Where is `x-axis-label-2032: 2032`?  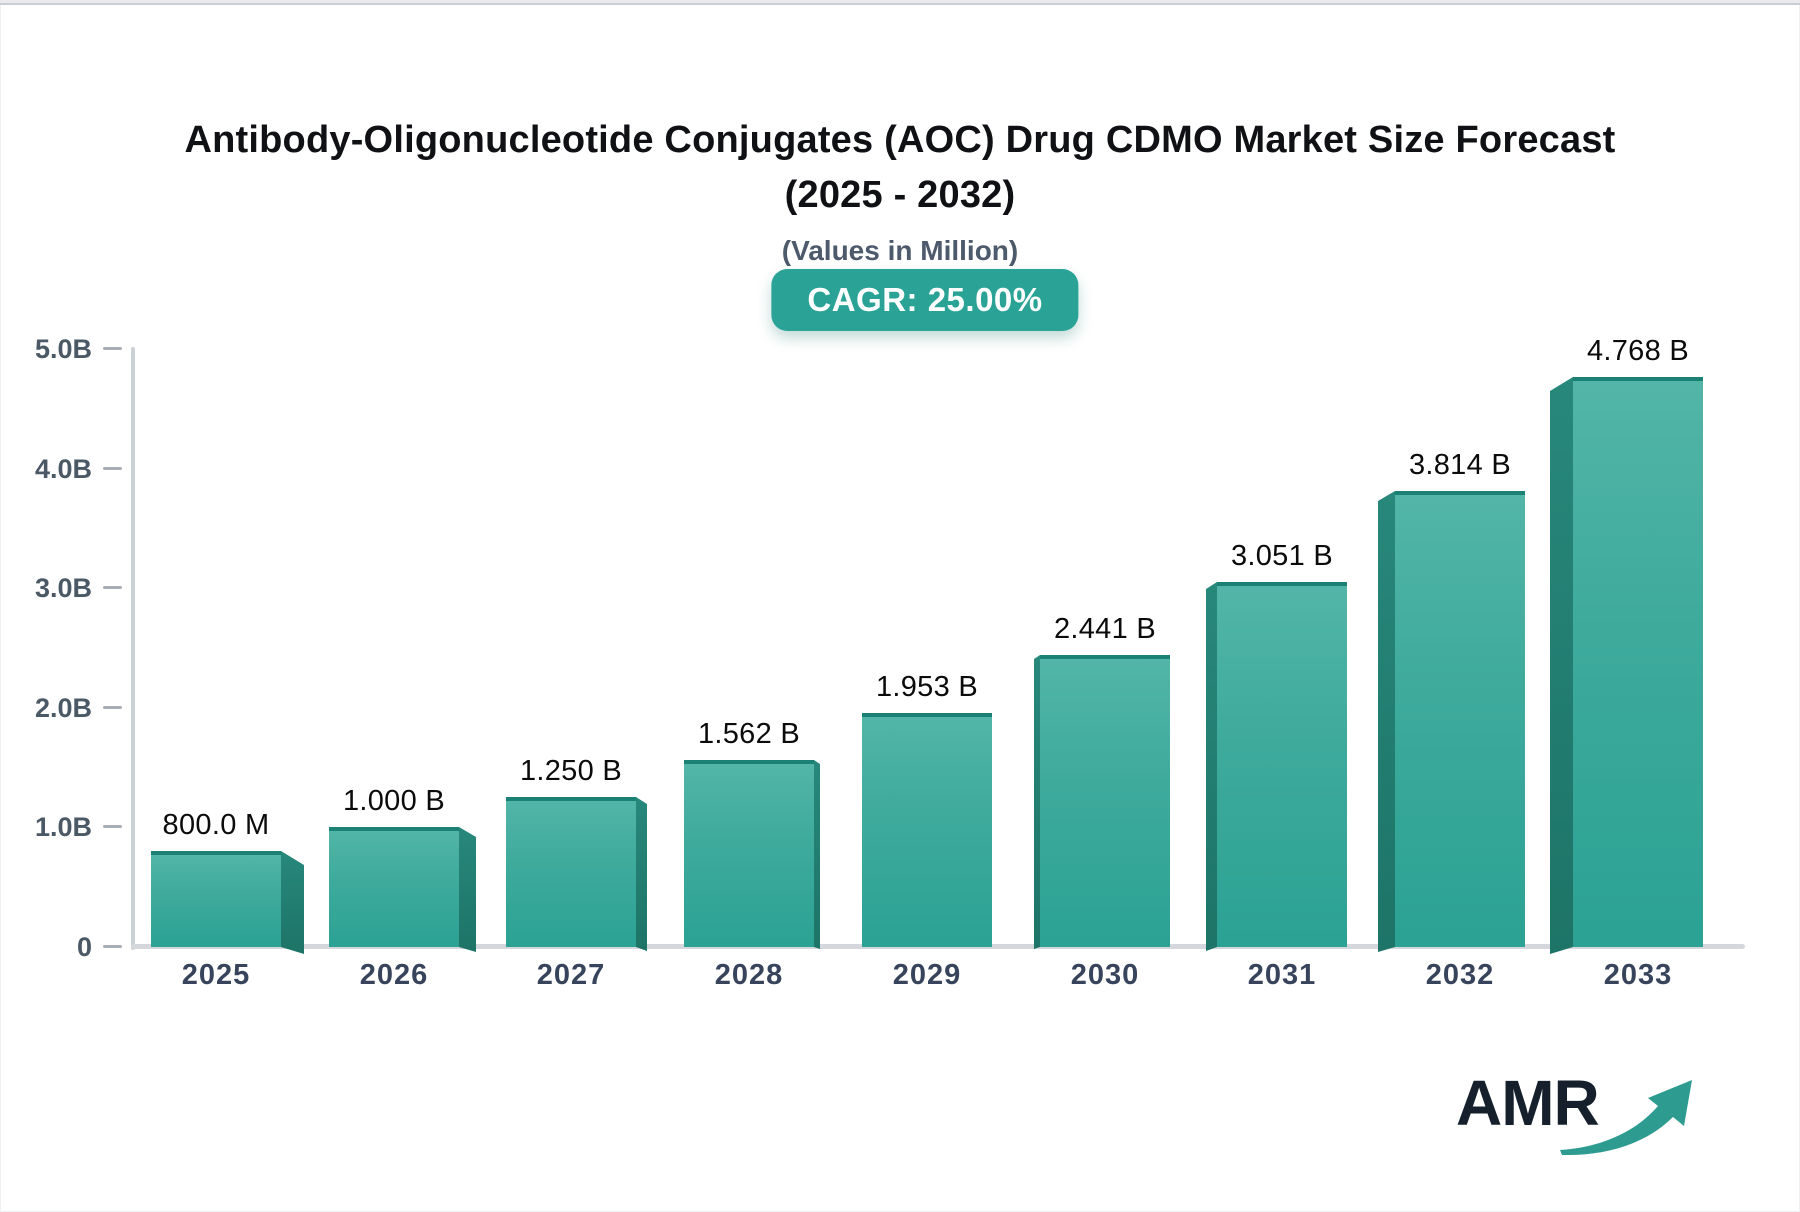 x-axis-label-2032: 2032 is located at coordinates (1460, 975).